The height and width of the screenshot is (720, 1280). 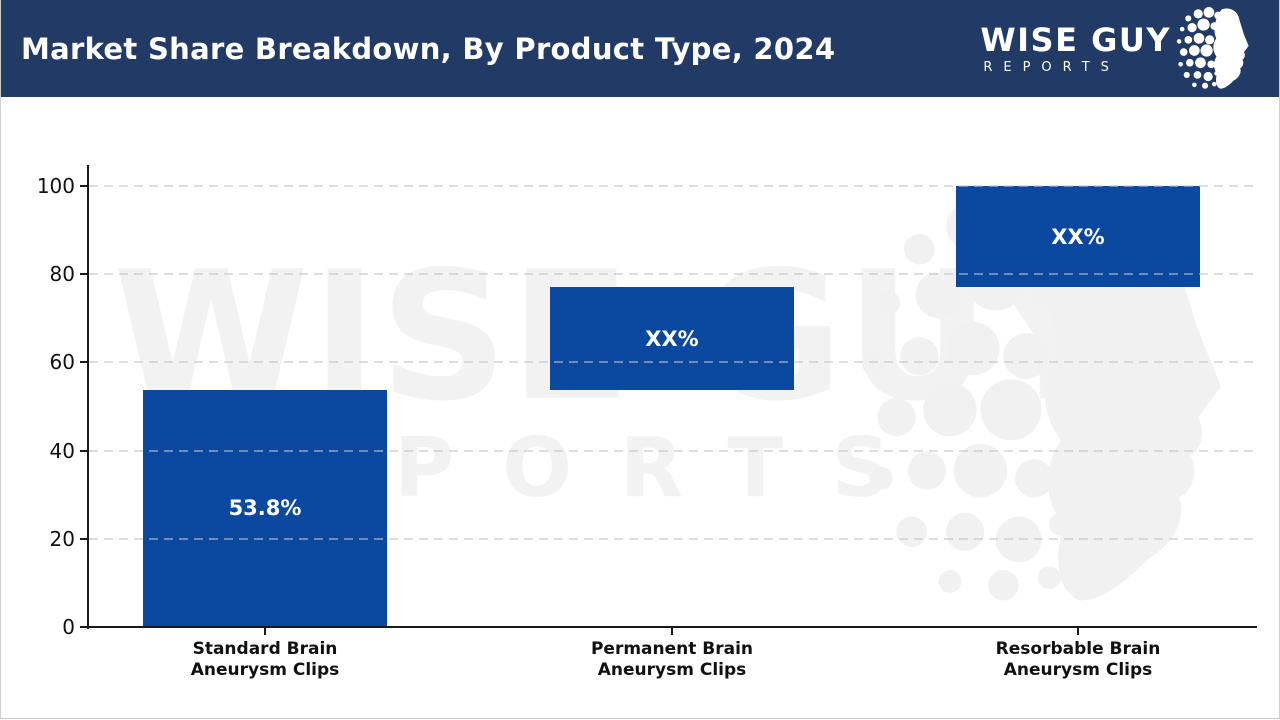 I want to click on y-tick-label: 20, so click(x=62, y=538).